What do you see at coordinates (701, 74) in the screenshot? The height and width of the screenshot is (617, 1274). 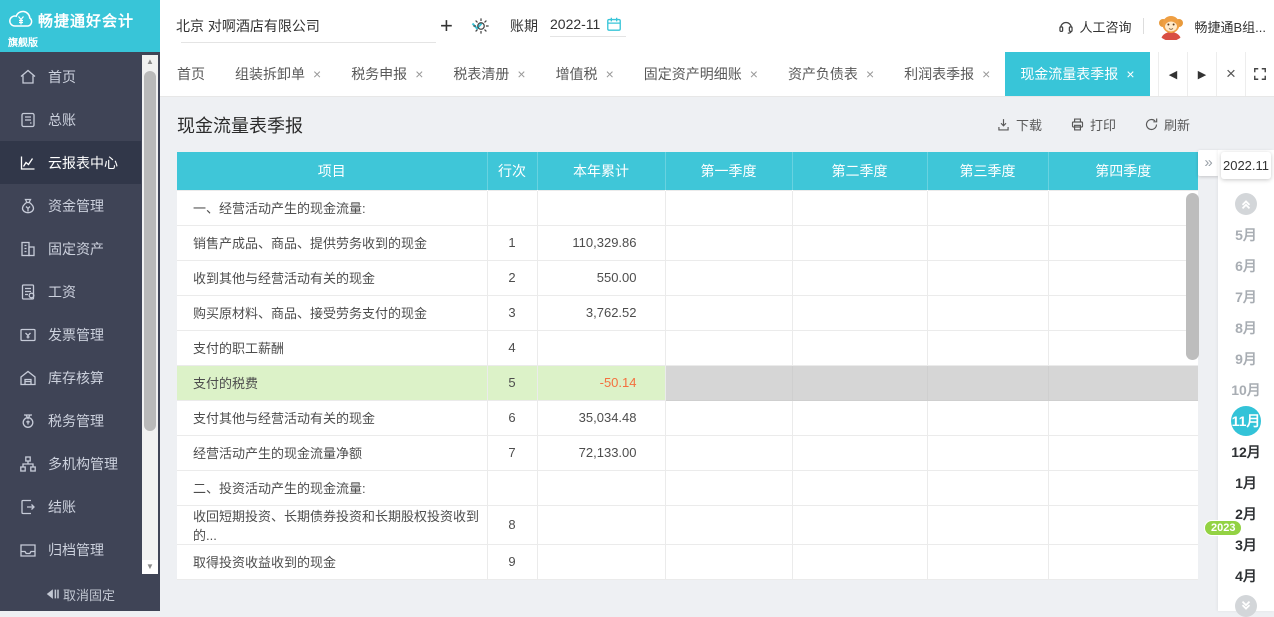 I see `tab-item: 固定资产明细账×` at bounding box center [701, 74].